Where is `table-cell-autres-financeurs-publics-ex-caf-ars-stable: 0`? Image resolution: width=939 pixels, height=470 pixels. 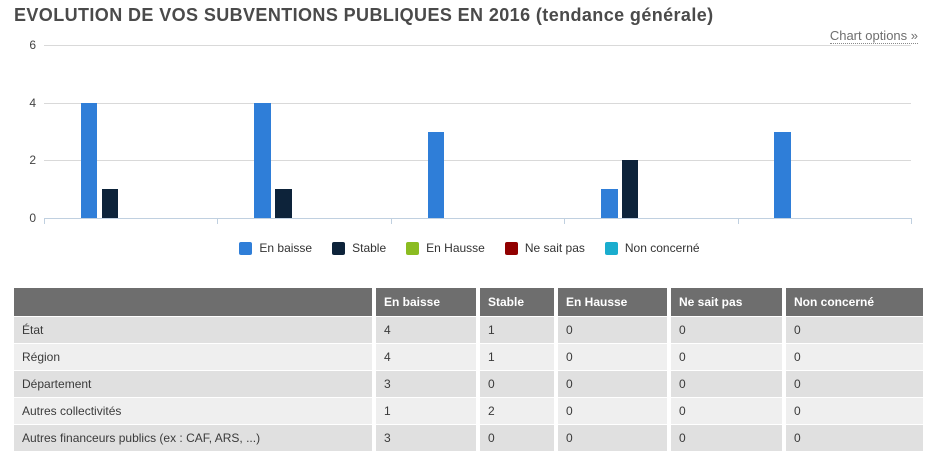 table-cell-autres-financeurs-publics-ex-caf-ars-stable: 0 is located at coordinates (517, 438).